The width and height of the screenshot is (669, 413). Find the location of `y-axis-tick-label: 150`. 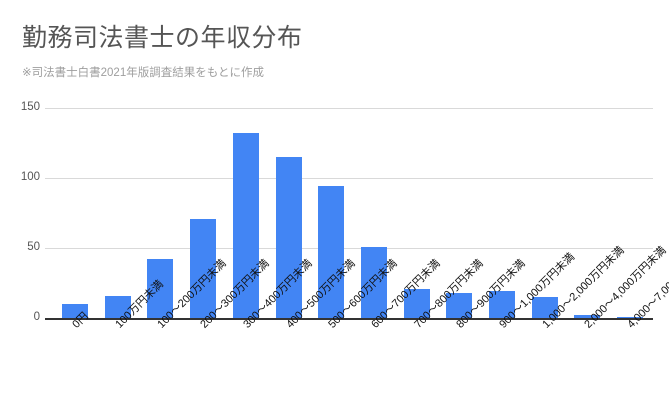

y-axis-tick-label: 150 is located at coordinates (30, 107).